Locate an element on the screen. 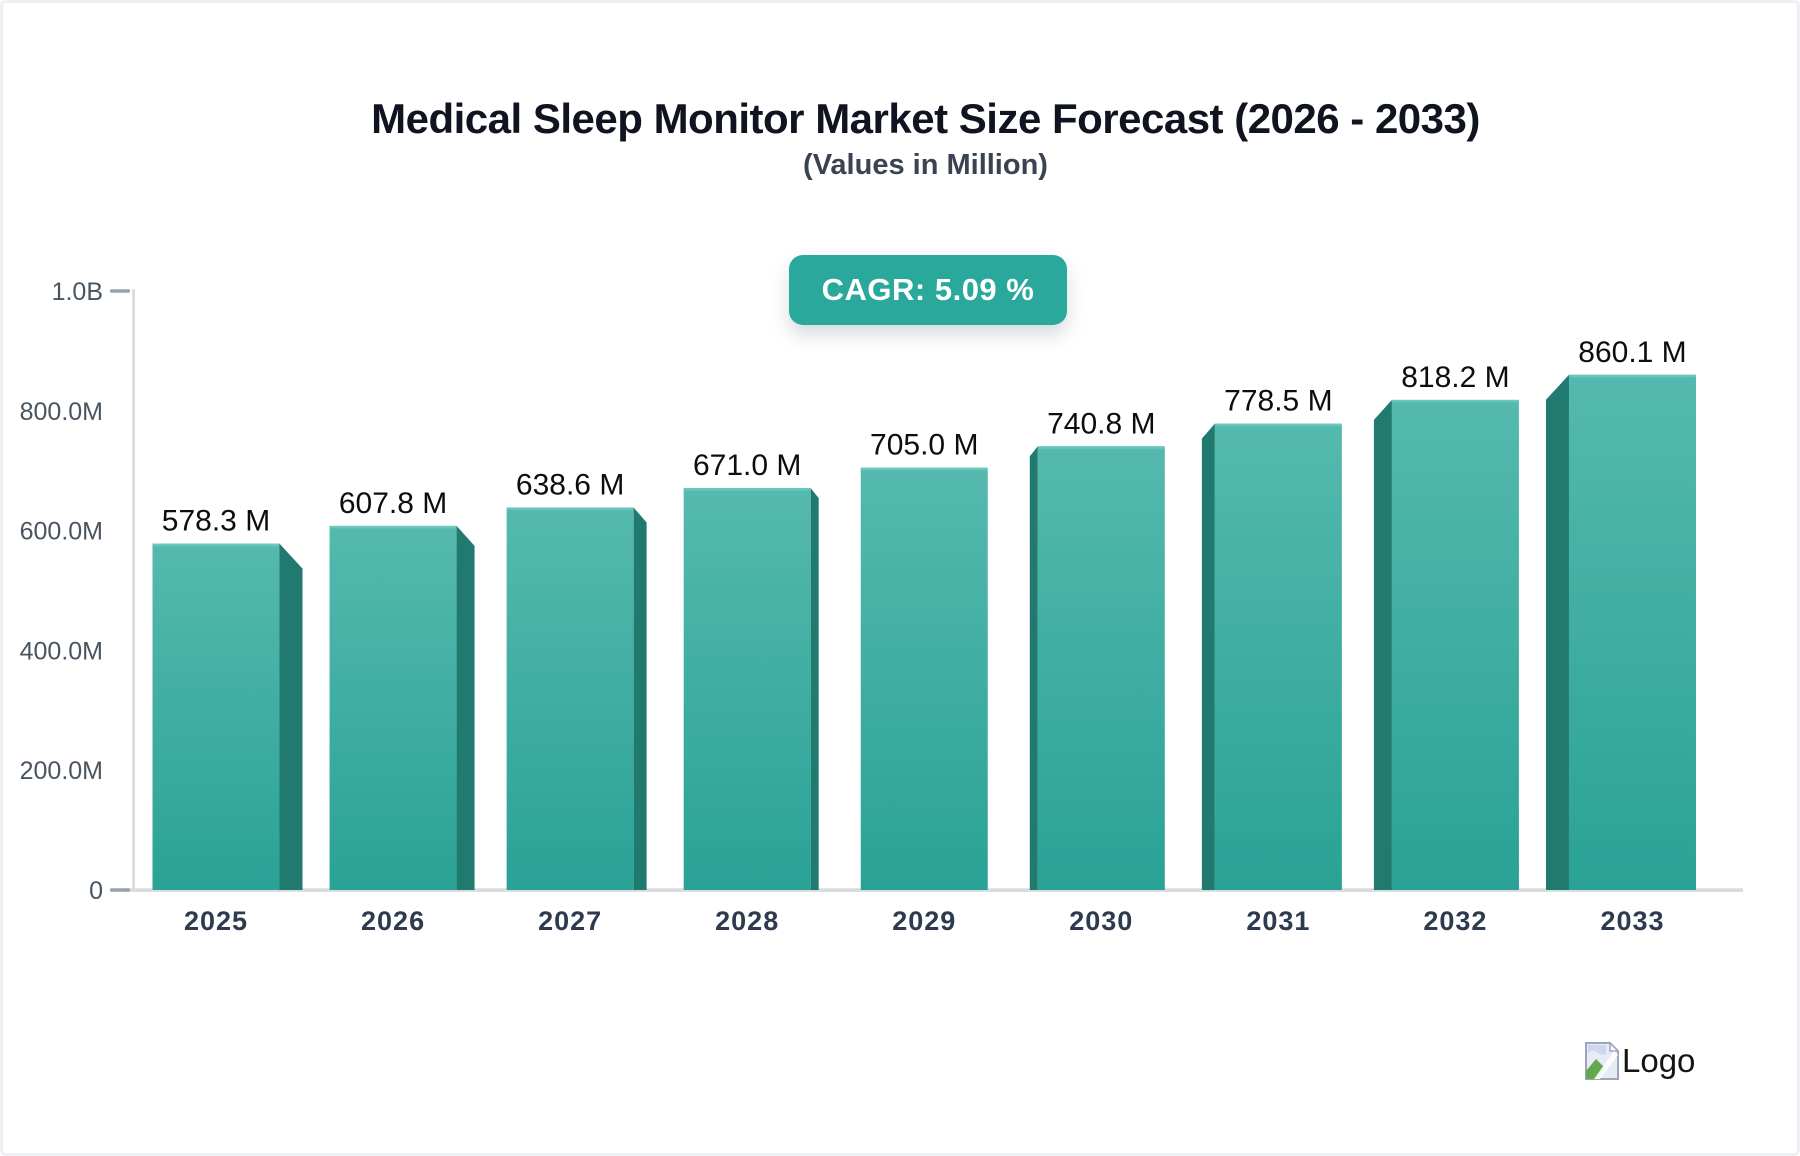 This screenshot has height=1156, width=1800. y-tick-label: 200.0M is located at coordinates (61, 771).